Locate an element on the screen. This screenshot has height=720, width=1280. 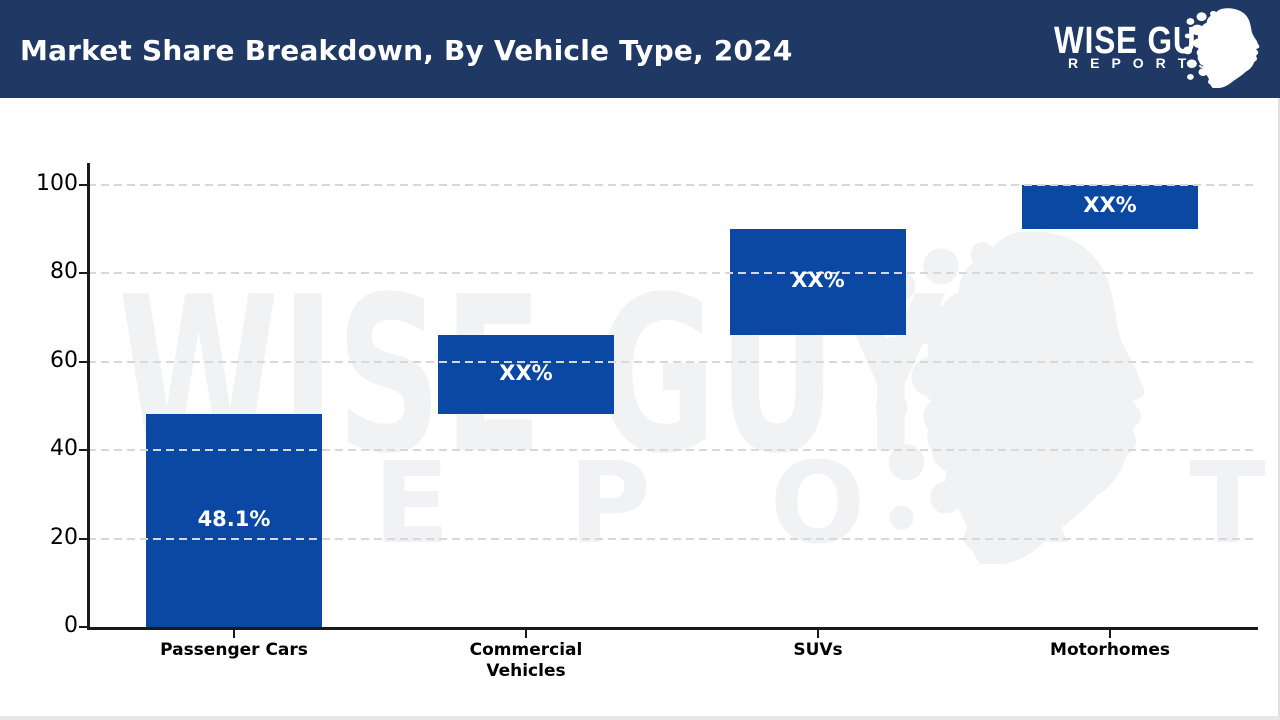
y-tick-label: 20 is located at coordinates (64, 537).